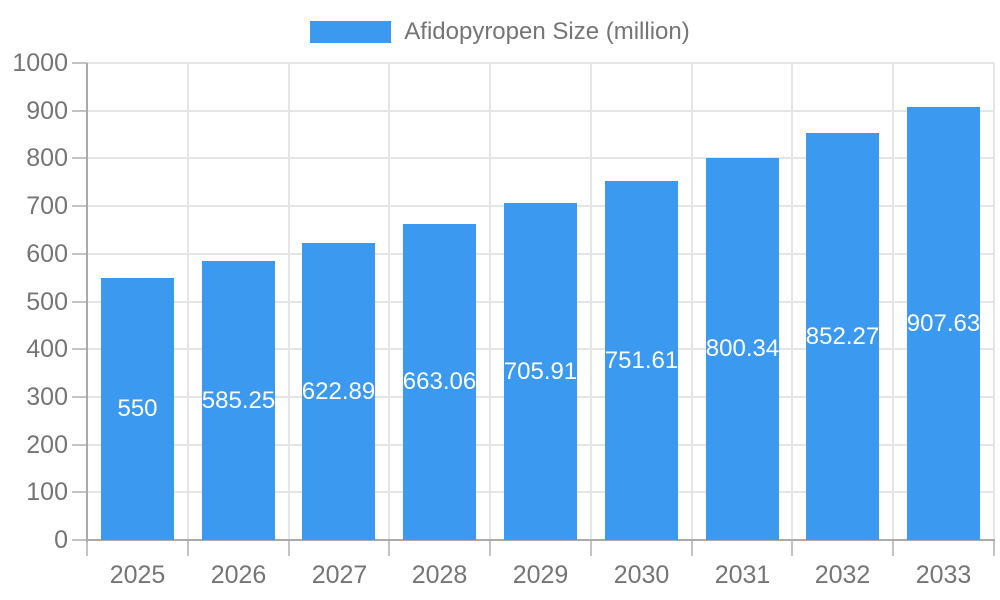 This screenshot has height=600, width=1000. Describe the element at coordinates (40, 63) in the screenshot. I see `y-axis-label: 1000` at that location.